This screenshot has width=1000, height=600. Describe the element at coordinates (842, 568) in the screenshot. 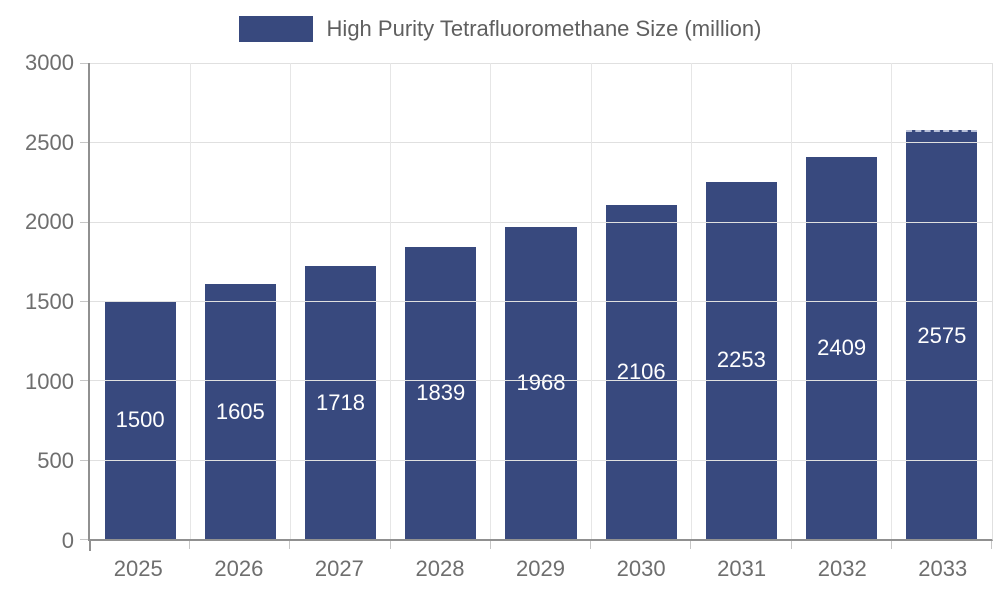

I see `x-tick-label: 2032` at that location.